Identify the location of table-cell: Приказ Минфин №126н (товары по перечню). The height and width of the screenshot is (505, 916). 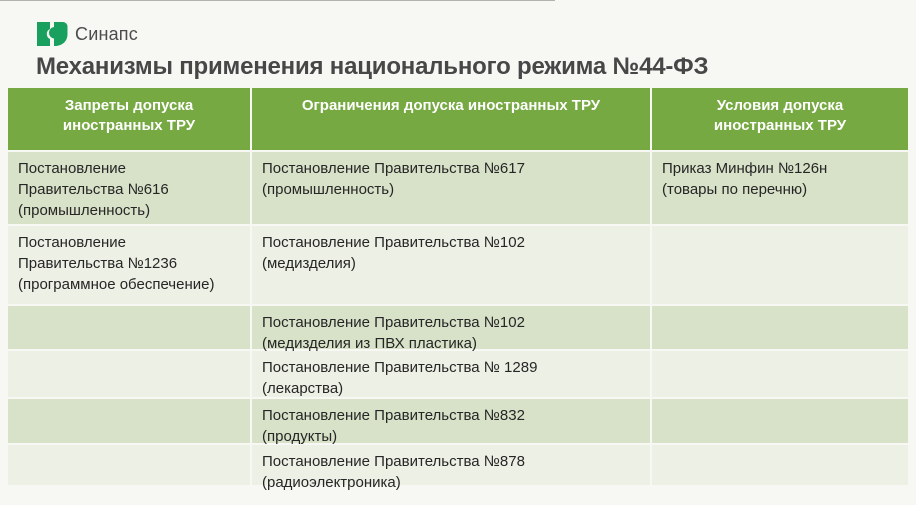
(780, 188).